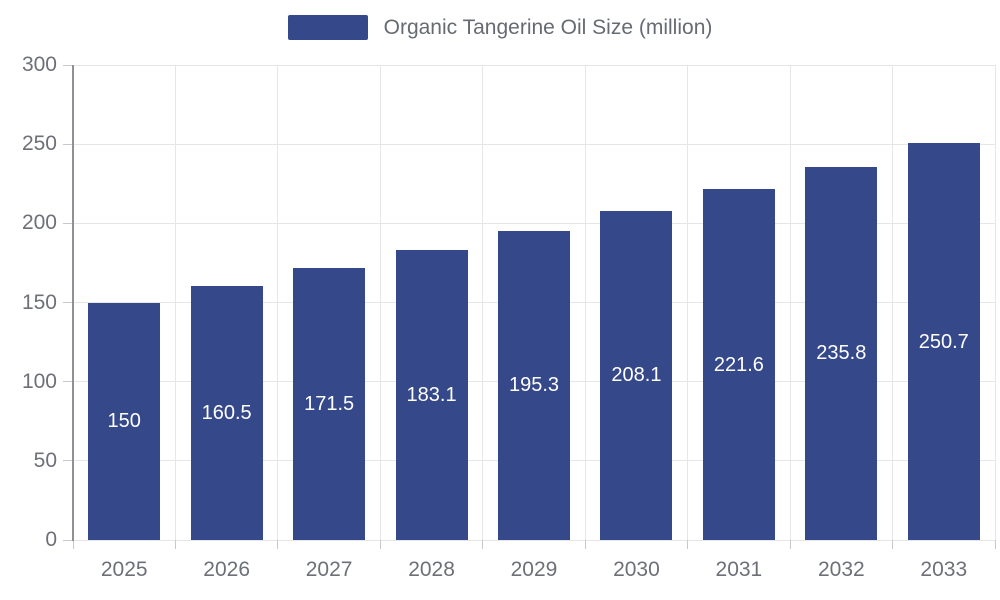 Image resolution: width=1000 pixels, height=600 pixels. What do you see at coordinates (227, 569) in the screenshot?
I see `x-axis-label: 2026` at bounding box center [227, 569].